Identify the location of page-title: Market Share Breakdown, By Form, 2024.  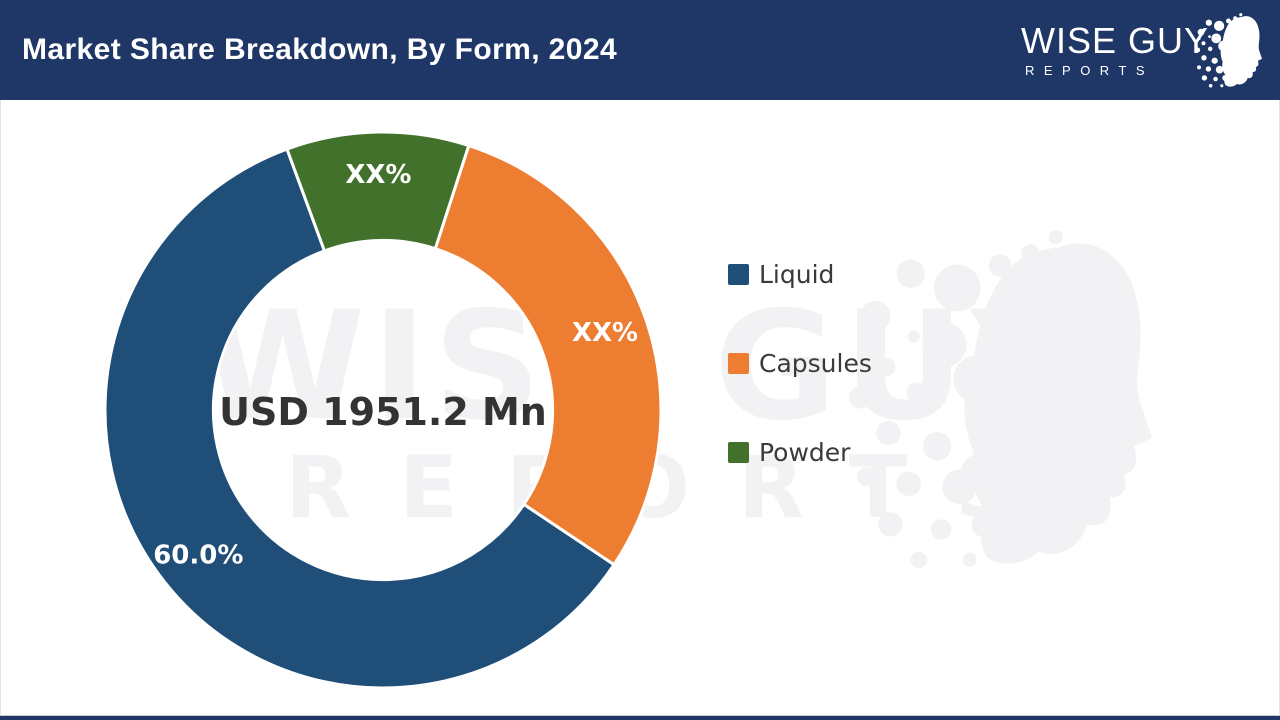
(320, 49).